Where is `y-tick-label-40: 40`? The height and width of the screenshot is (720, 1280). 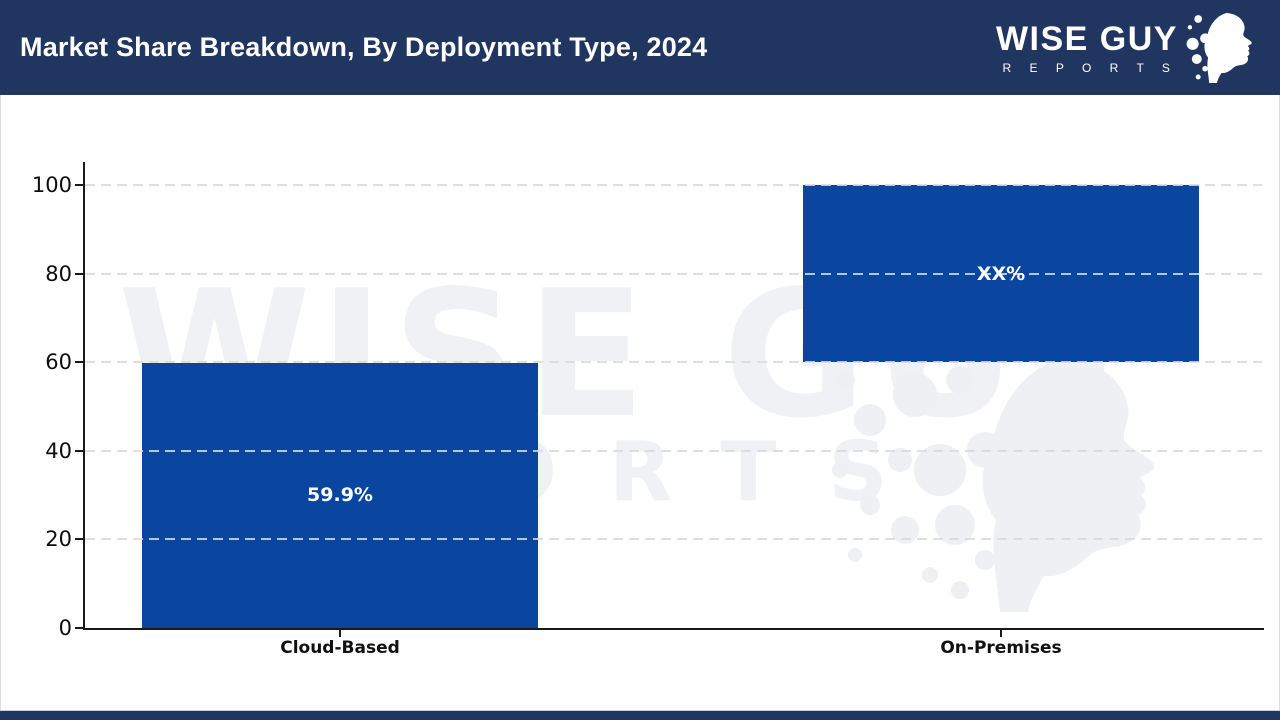 y-tick-label-40: 40 is located at coordinates (58, 450).